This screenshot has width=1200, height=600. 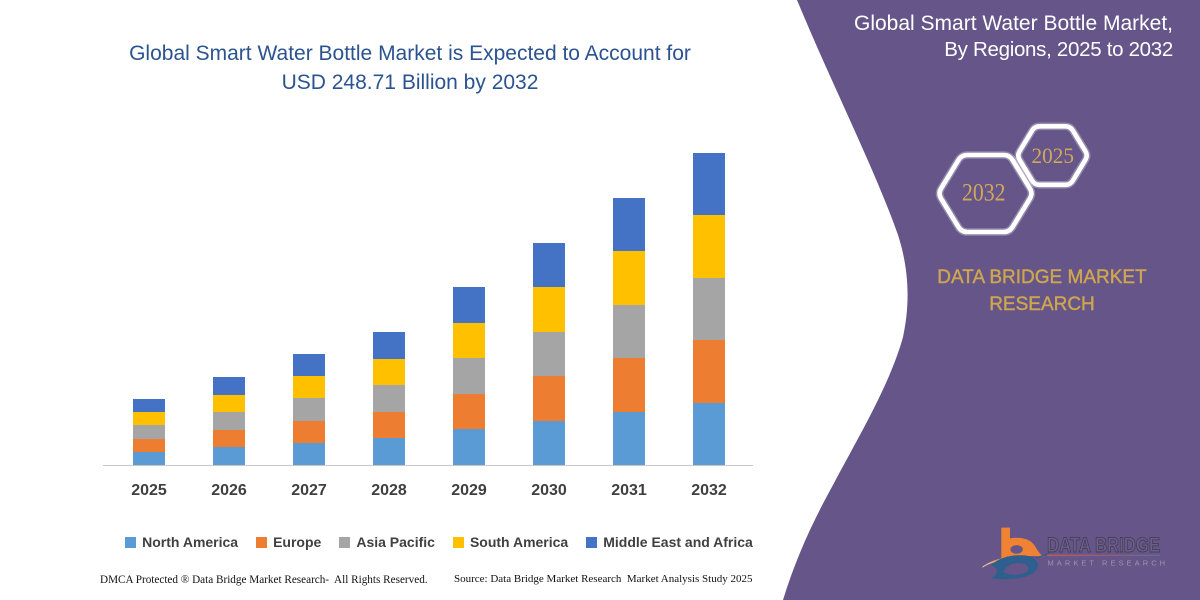 What do you see at coordinates (1108, 563) in the screenshot?
I see `svg-text: MARKET RESEARCH` at bounding box center [1108, 563].